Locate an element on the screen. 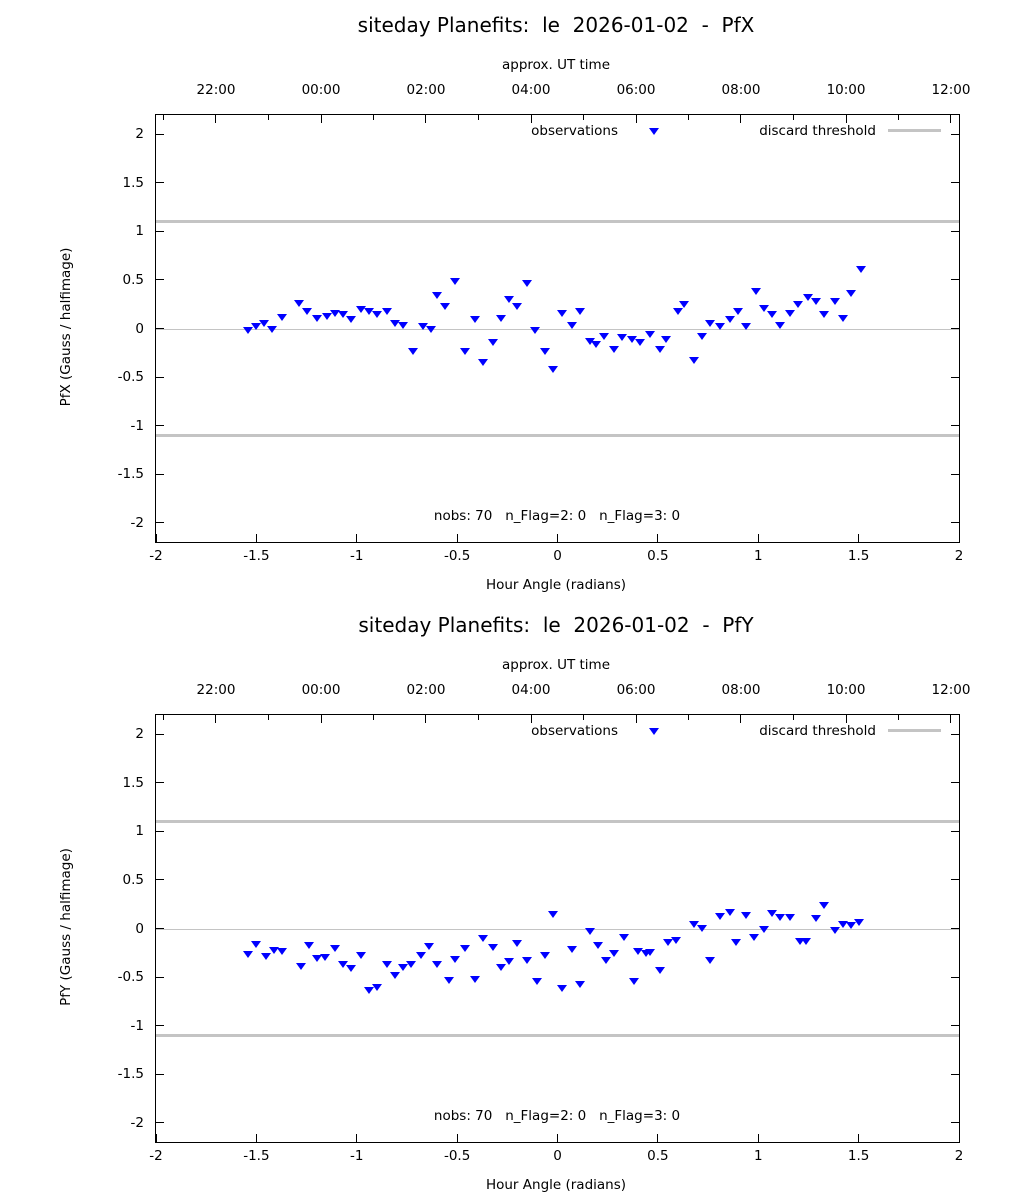  threshold-line-sample-icon is located at coordinates (914, 130).